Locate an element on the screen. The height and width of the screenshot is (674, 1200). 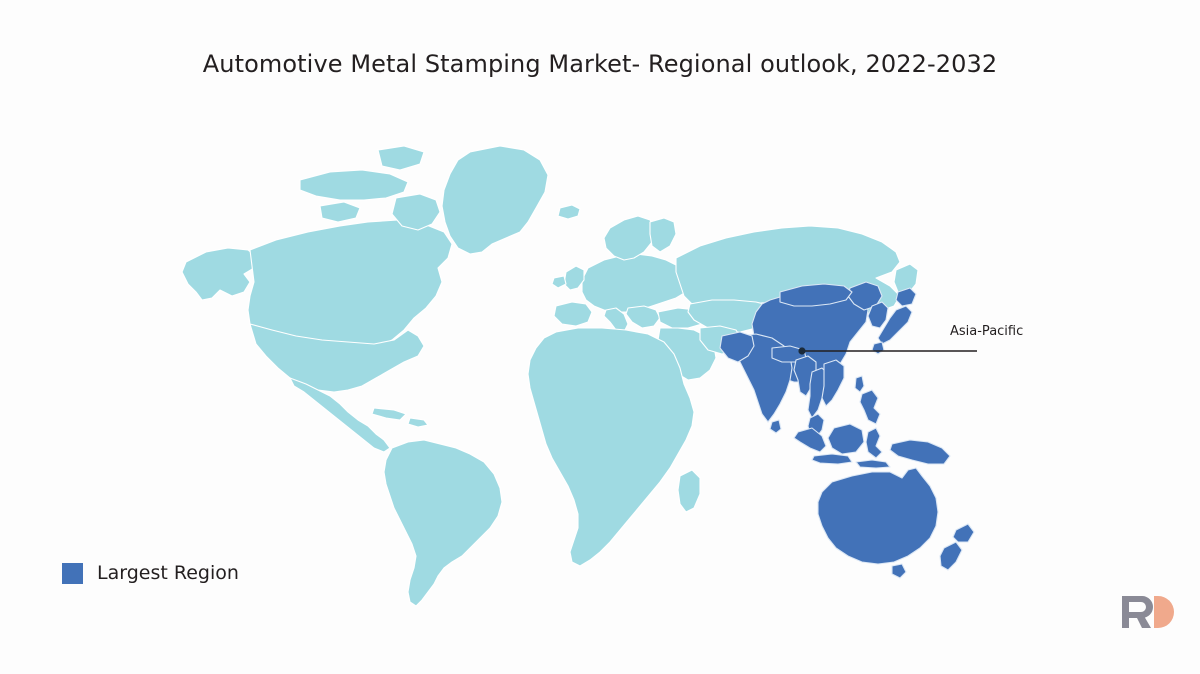
region-canada is located at coordinates (350, 284).